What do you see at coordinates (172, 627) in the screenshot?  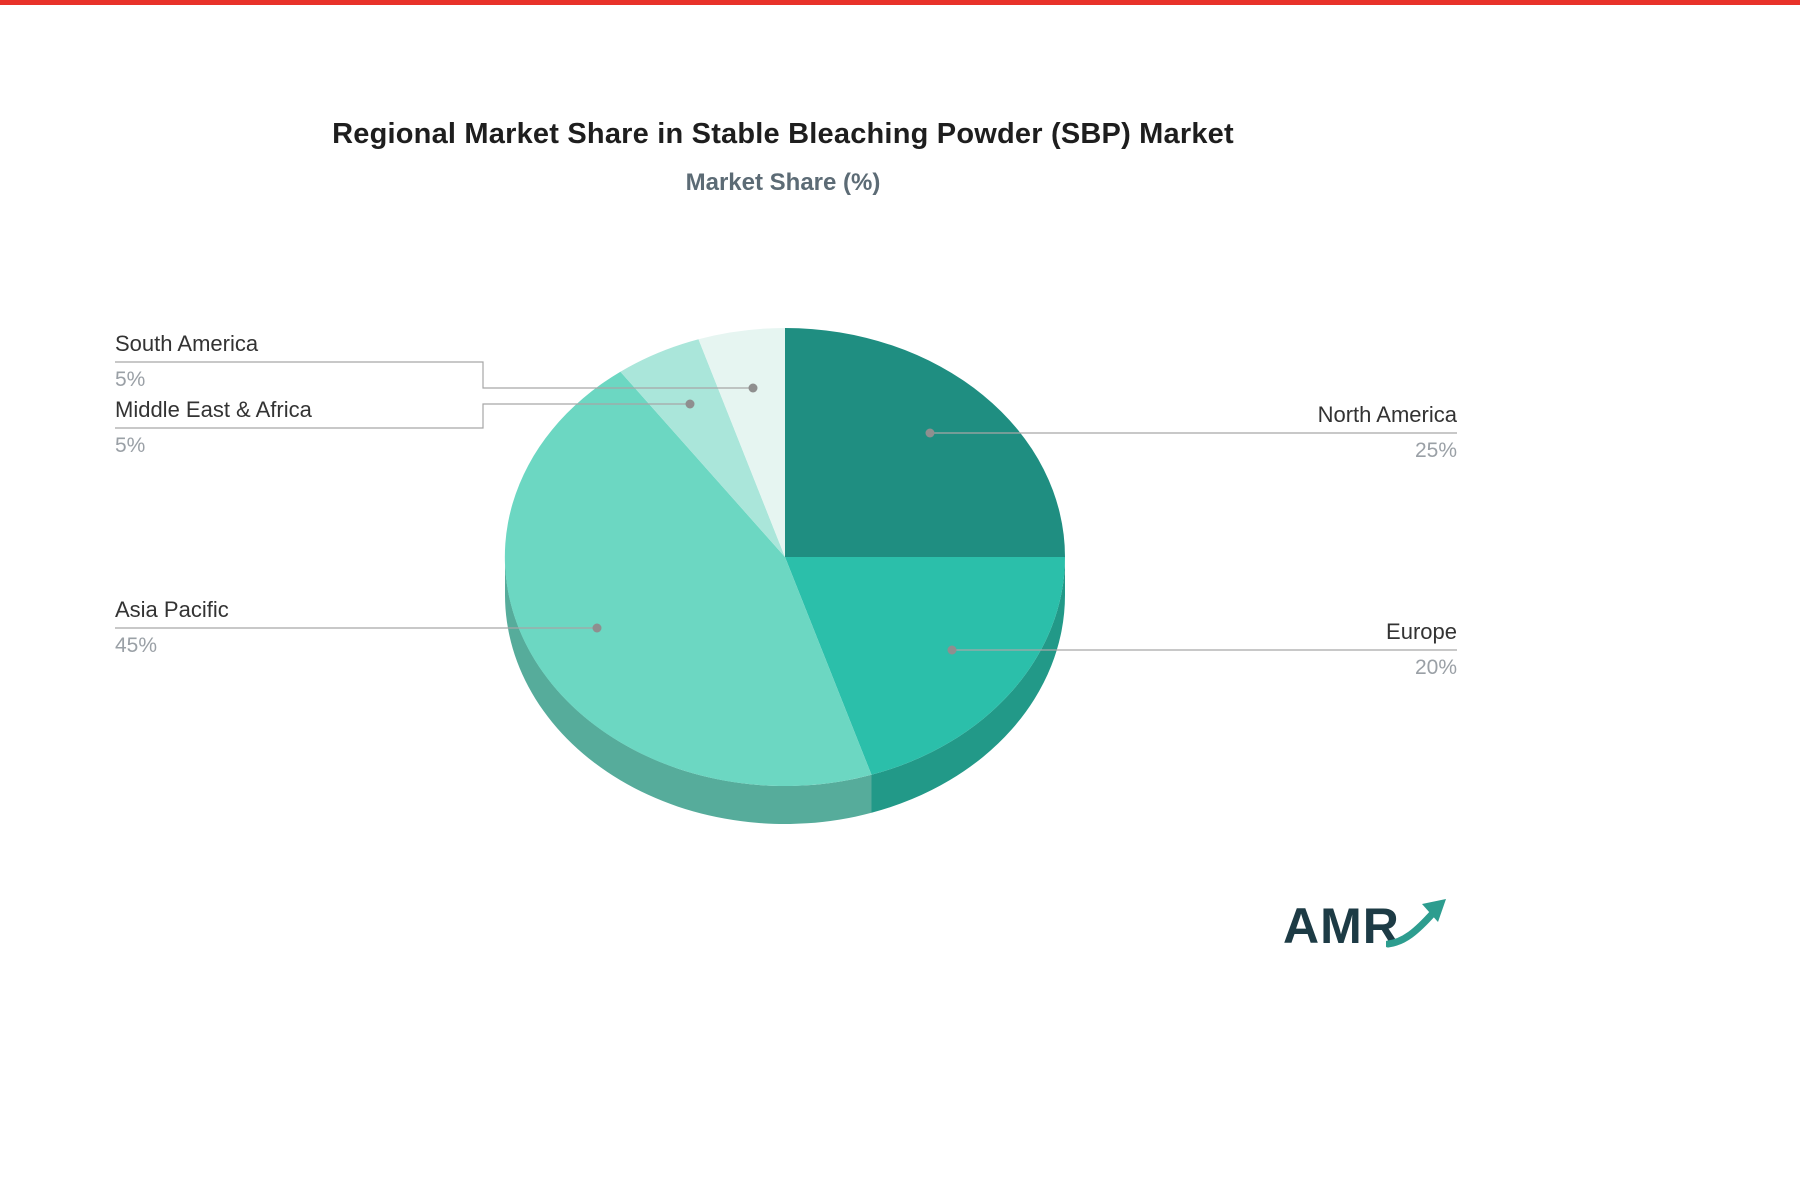 I see `label-asia-pacific: Asia Pacific 45%` at bounding box center [172, 627].